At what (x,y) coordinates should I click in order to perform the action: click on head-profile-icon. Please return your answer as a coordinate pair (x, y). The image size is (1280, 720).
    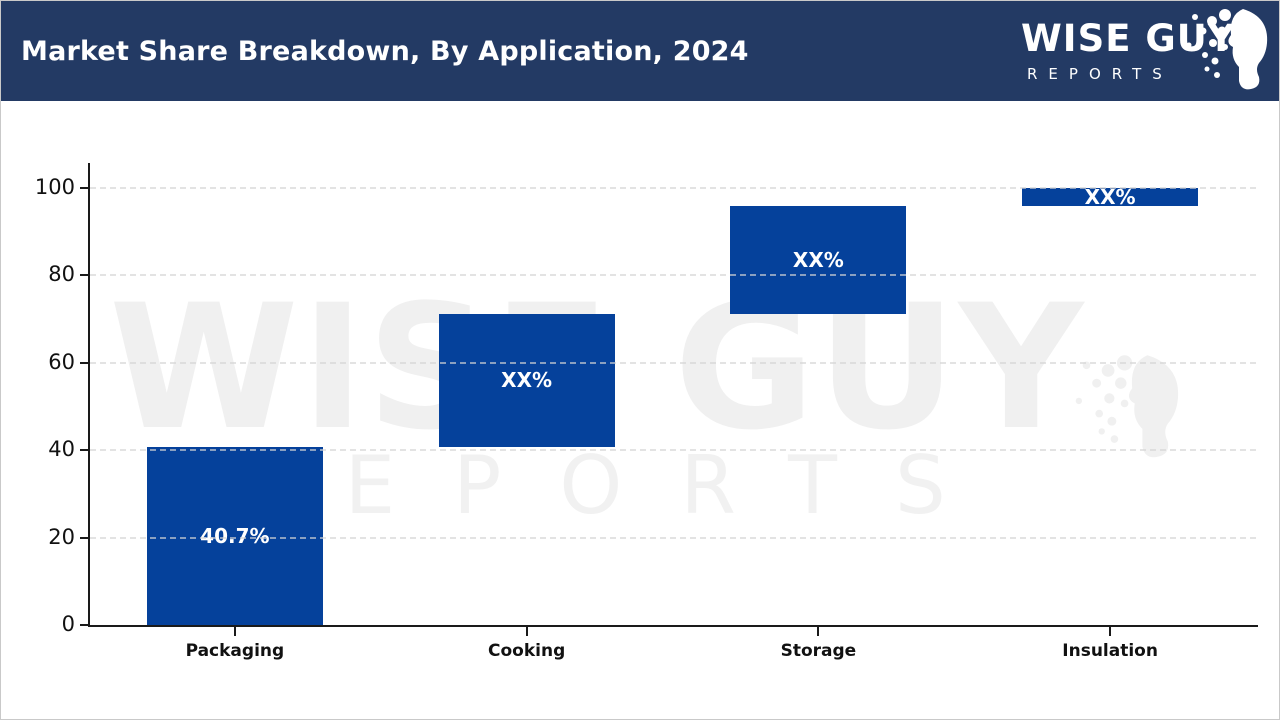
    Looking at the image, I should click on (1227, 49).